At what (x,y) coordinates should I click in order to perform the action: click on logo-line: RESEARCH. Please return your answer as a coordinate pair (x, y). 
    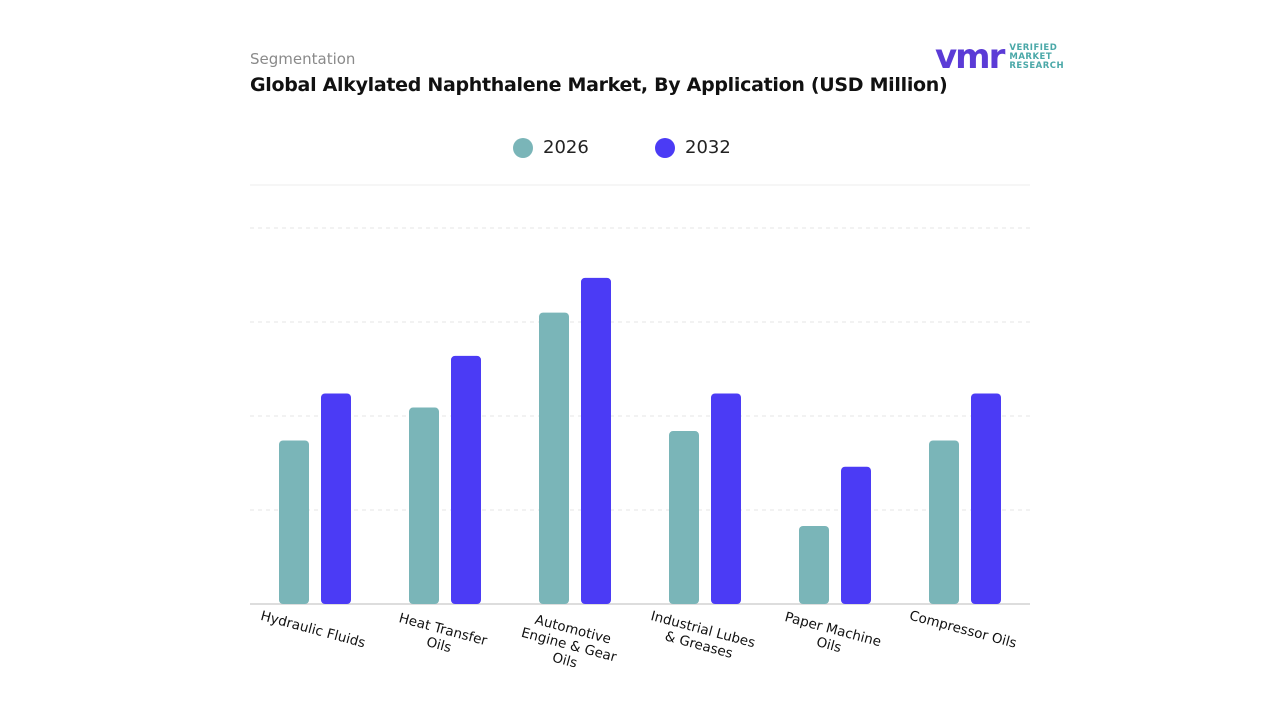
    Looking at the image, I should click on (1037, 65).